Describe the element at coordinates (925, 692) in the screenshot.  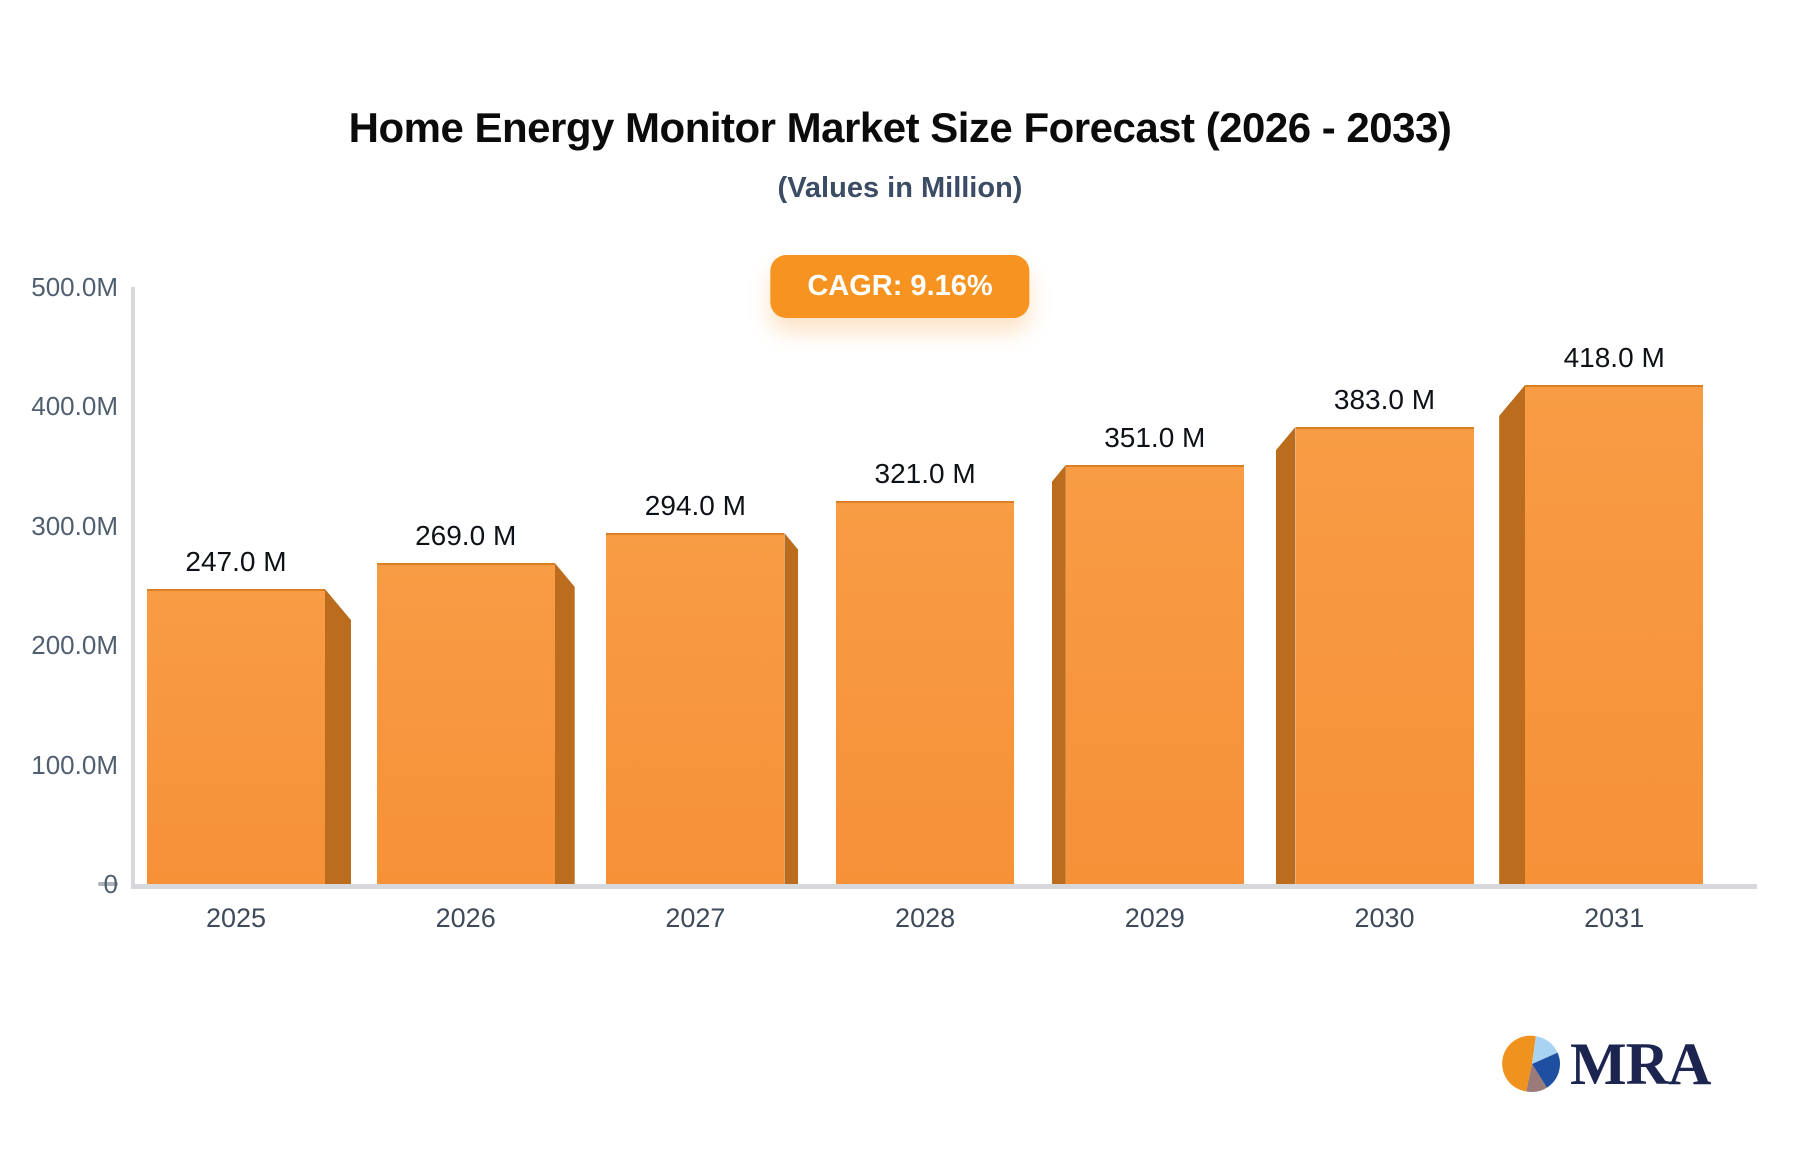
I see `bar-2028` at that location.